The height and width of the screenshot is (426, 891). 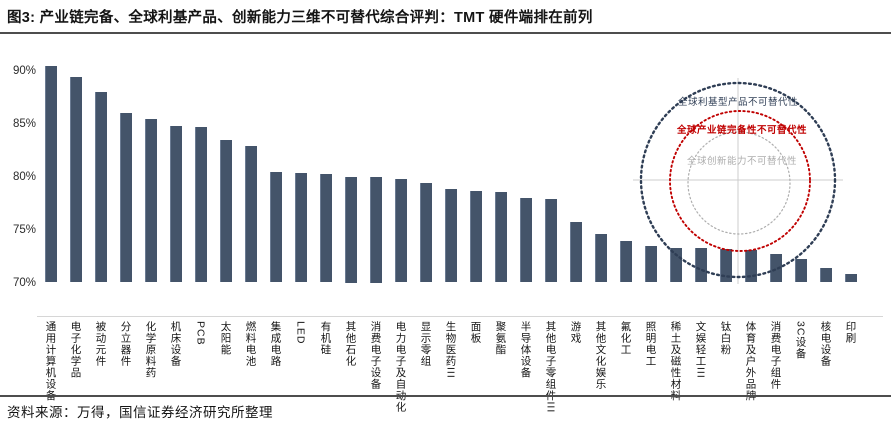 I want to click on x-axis-label: 核电设备, so click(x=825, y=344).